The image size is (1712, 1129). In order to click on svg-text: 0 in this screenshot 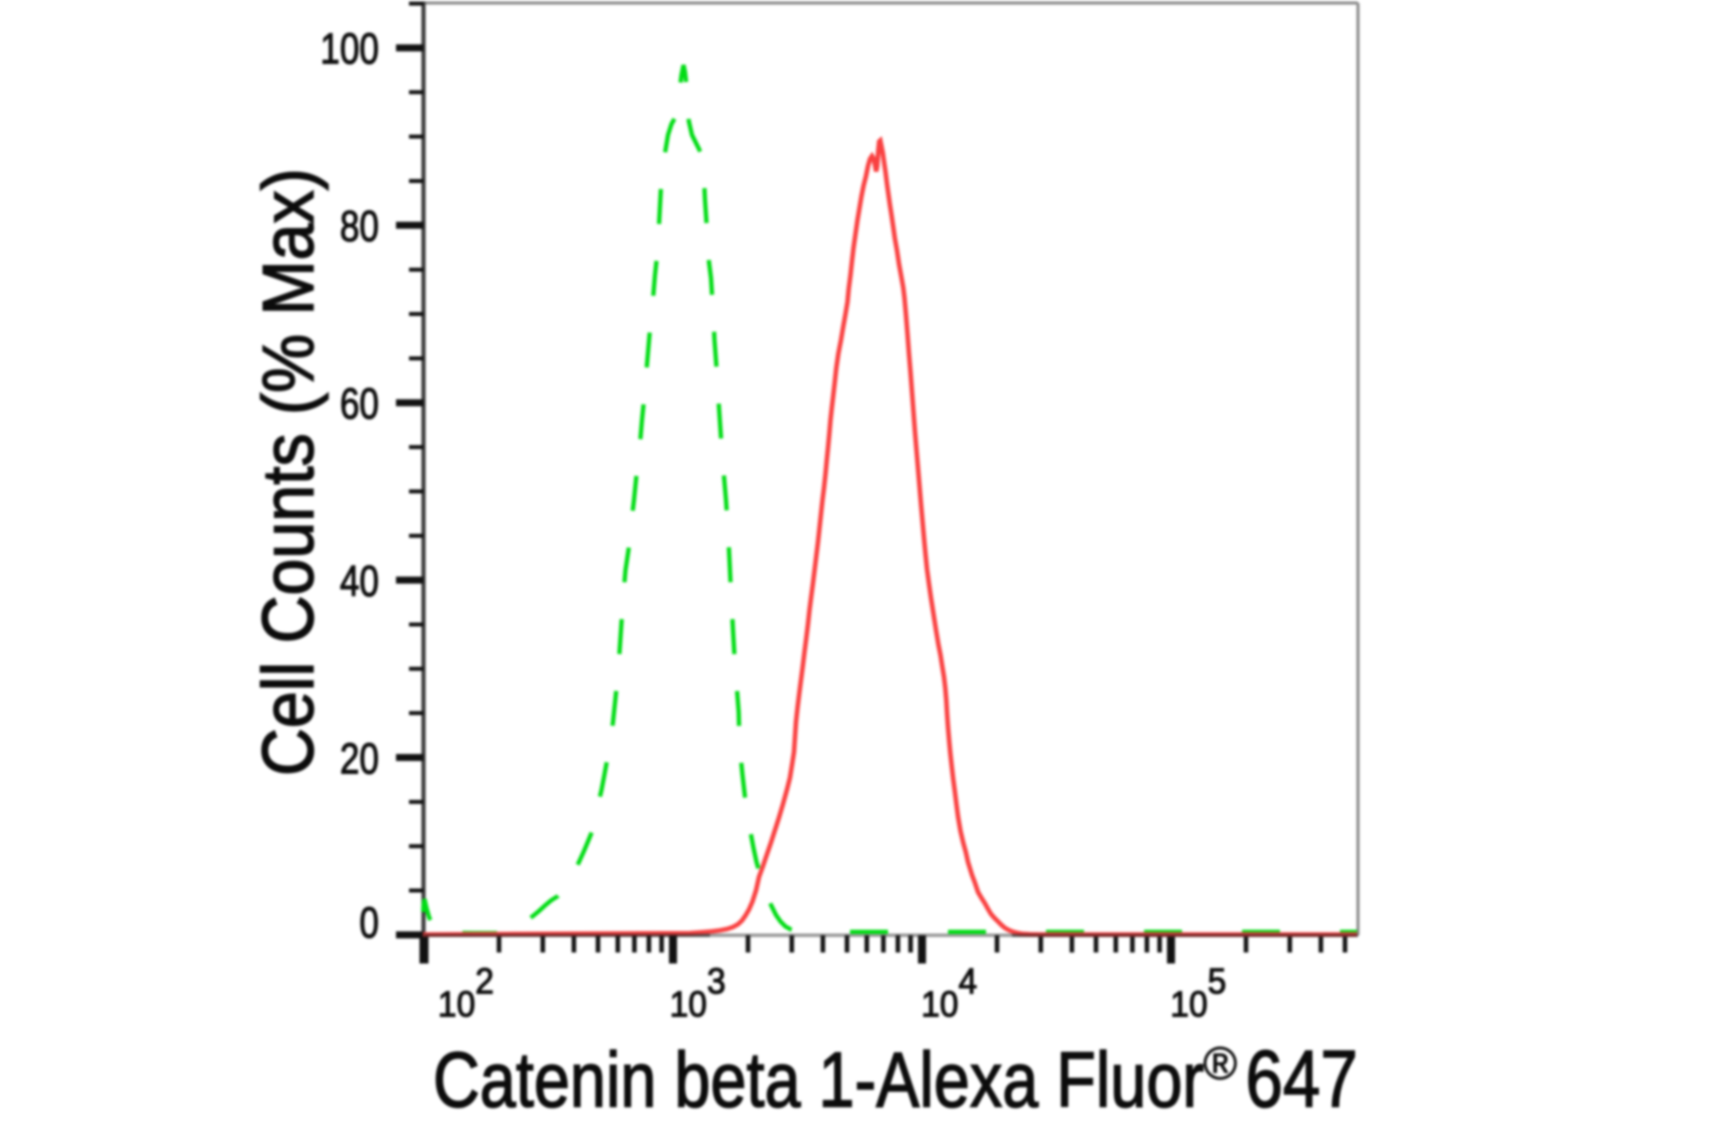, I will do `click(369, 923)`.